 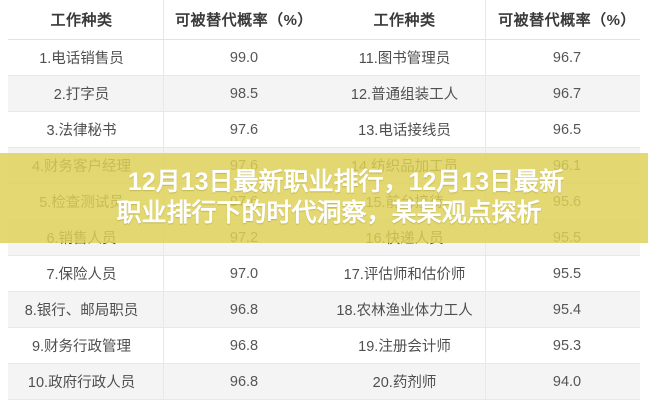 I want to click on cell-job-left: 8.银行、邮局职员, so click(x=81, y=311).